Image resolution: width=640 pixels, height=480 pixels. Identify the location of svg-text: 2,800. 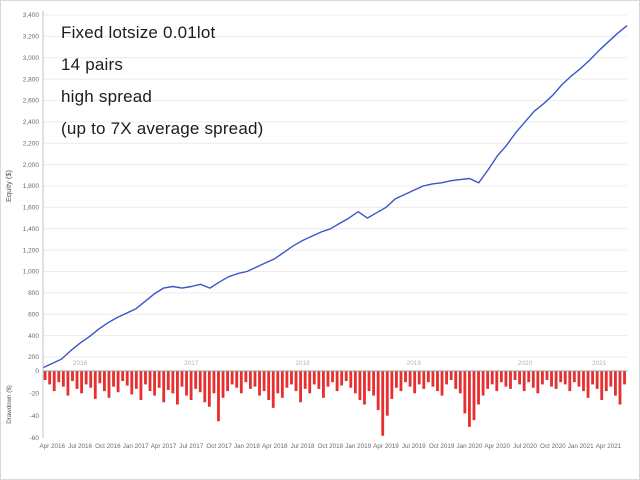
(31, 79).